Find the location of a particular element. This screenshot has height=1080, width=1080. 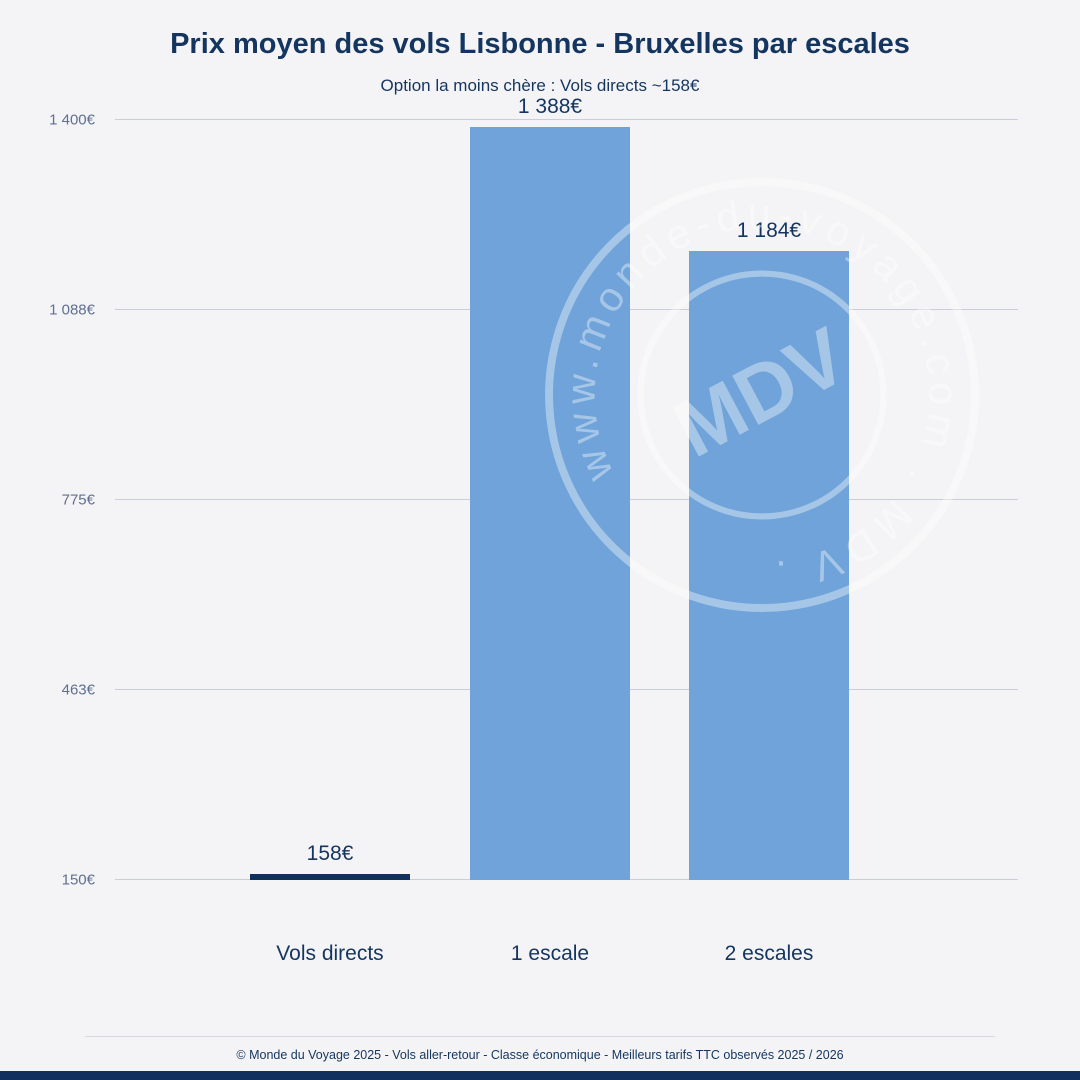

x-axis: Vols directs 1 escale 2 escales is located at coordinates (566, 962).